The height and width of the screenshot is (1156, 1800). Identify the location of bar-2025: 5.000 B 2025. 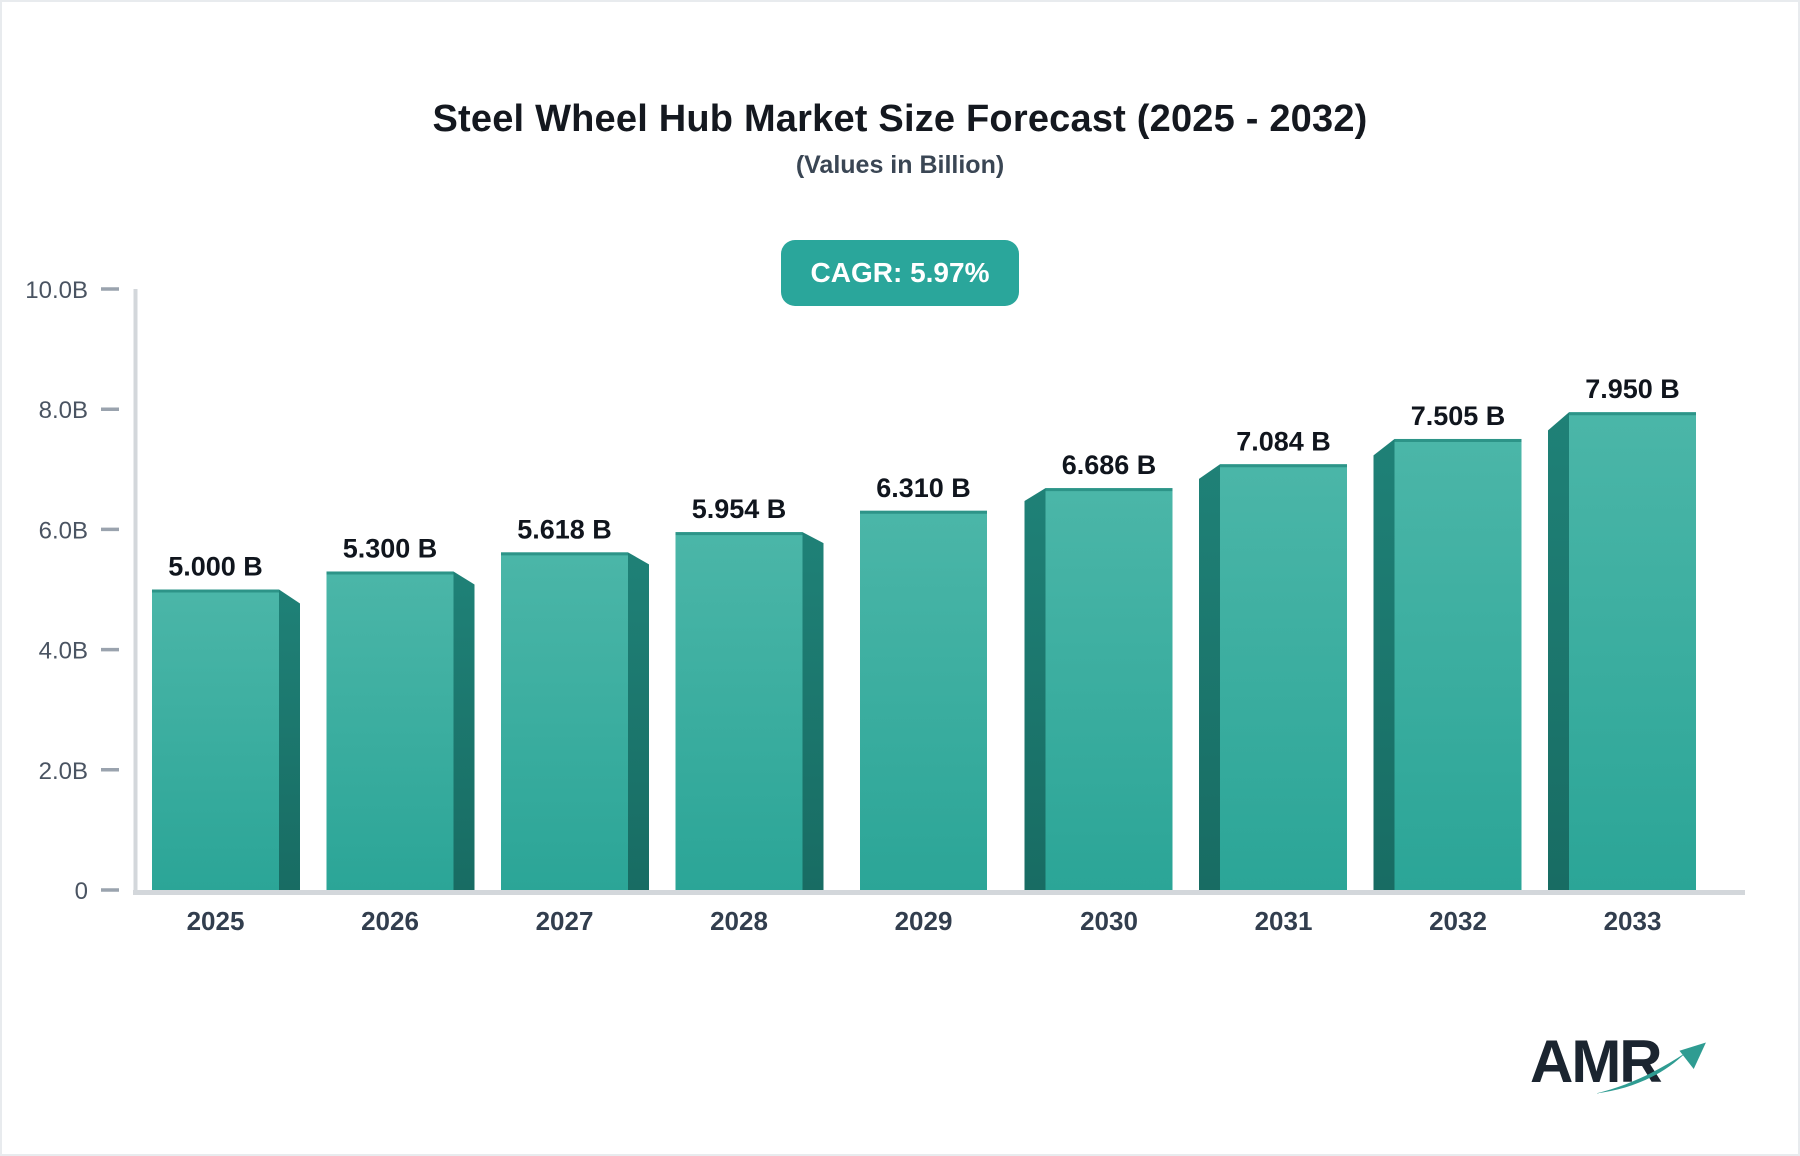
(226, 744).